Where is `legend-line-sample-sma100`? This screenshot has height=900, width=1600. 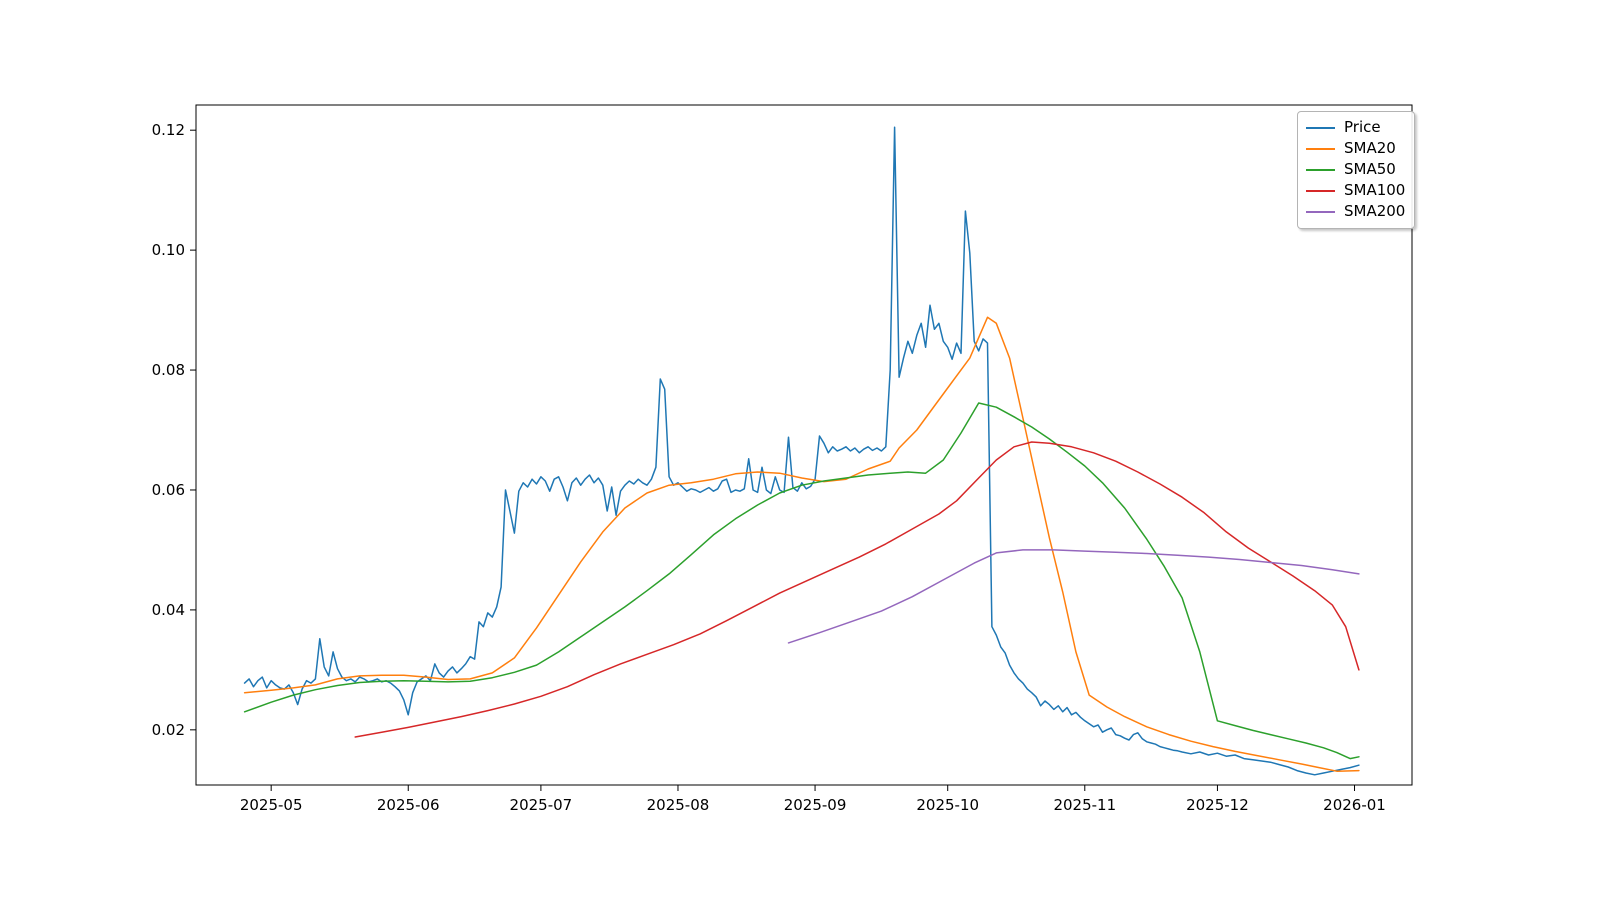
legend-line-sample-sma100 is located at coordinates (1320, 190).